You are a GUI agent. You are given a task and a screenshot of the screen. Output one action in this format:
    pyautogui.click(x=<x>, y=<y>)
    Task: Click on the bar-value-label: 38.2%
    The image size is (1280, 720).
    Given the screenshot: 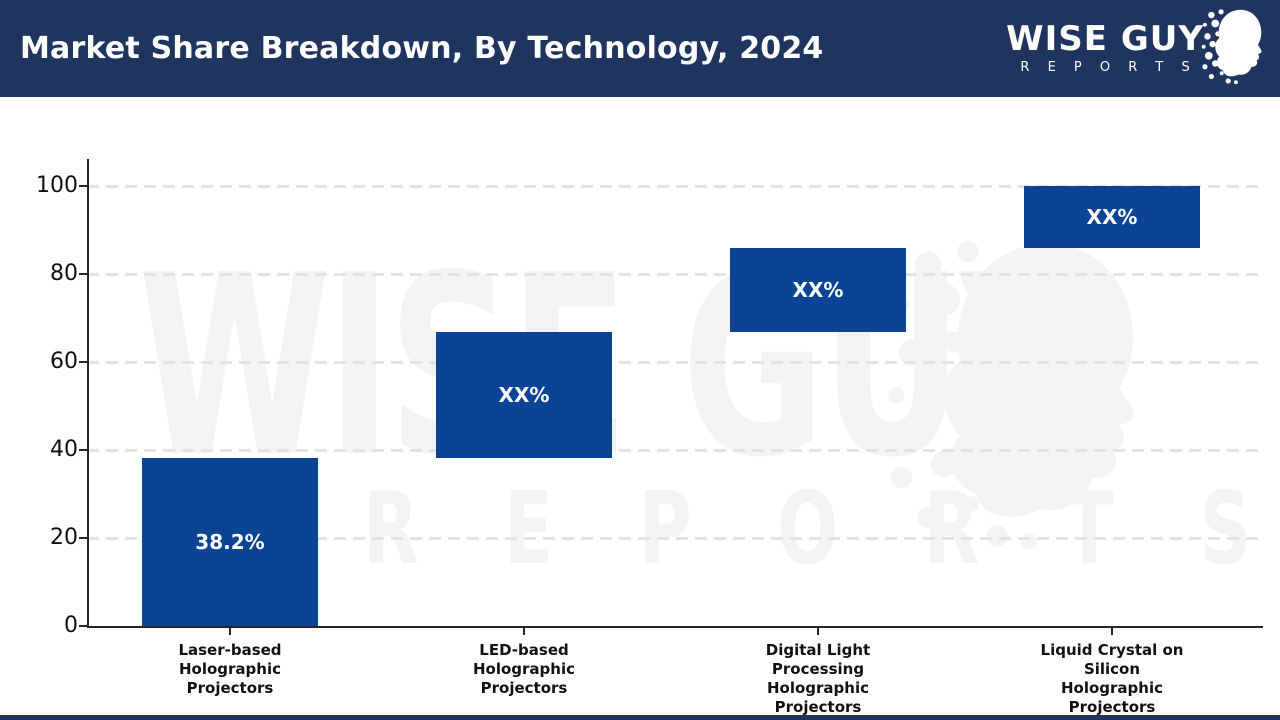 What is the action you would take?
    pyautogui.click(x=230, y=541)
    